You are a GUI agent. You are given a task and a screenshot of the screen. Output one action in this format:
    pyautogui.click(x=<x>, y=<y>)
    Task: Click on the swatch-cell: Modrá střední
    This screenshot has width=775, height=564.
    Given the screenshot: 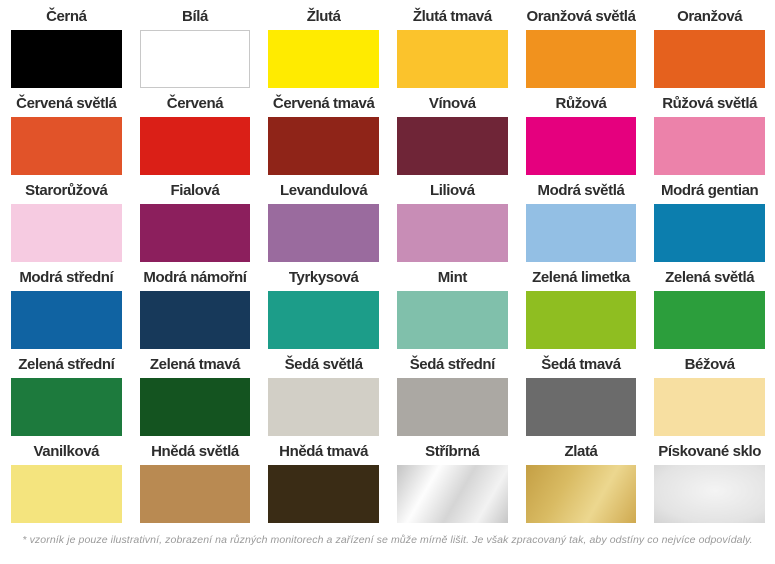 What is the action you would take?
    pyautogui.click(x=66, y=308)
    